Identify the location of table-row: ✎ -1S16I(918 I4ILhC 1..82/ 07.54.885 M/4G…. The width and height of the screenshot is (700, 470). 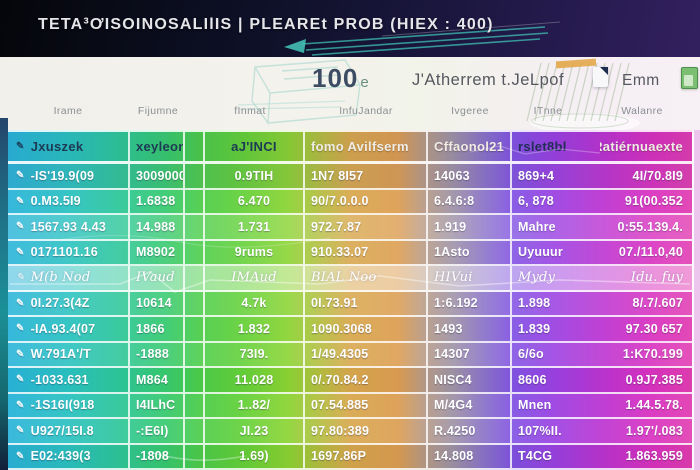
(350, 406).